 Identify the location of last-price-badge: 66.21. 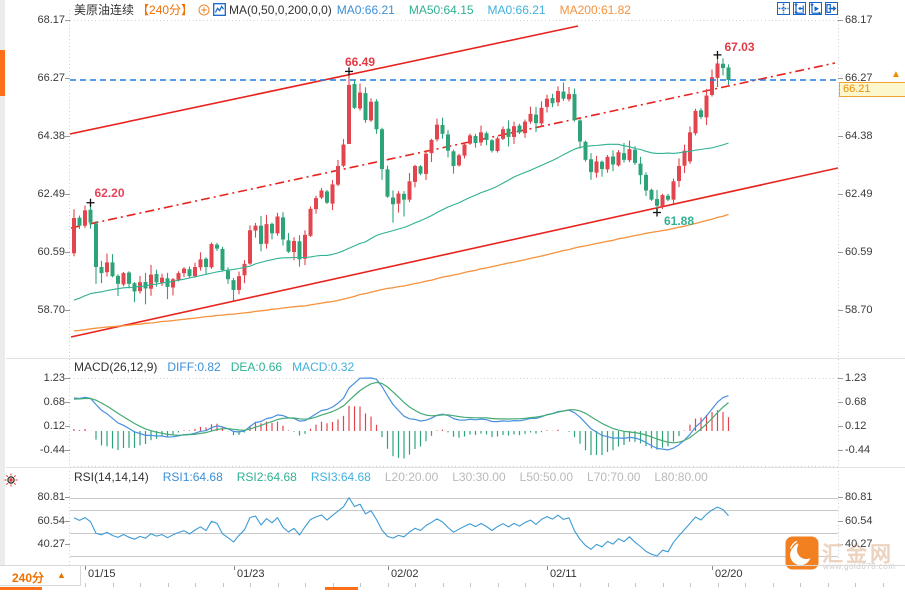
(872, 89).